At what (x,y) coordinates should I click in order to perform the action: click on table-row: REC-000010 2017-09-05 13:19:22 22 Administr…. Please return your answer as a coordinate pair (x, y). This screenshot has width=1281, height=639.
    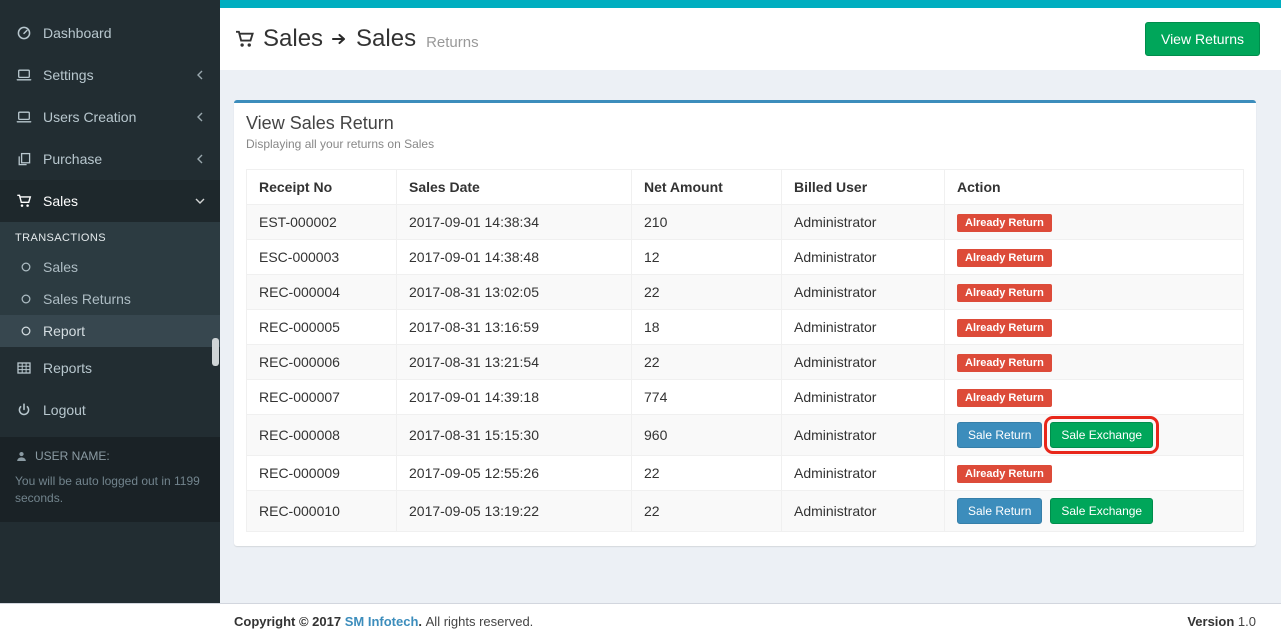
    Looking at the image, I should click on (745, 511).